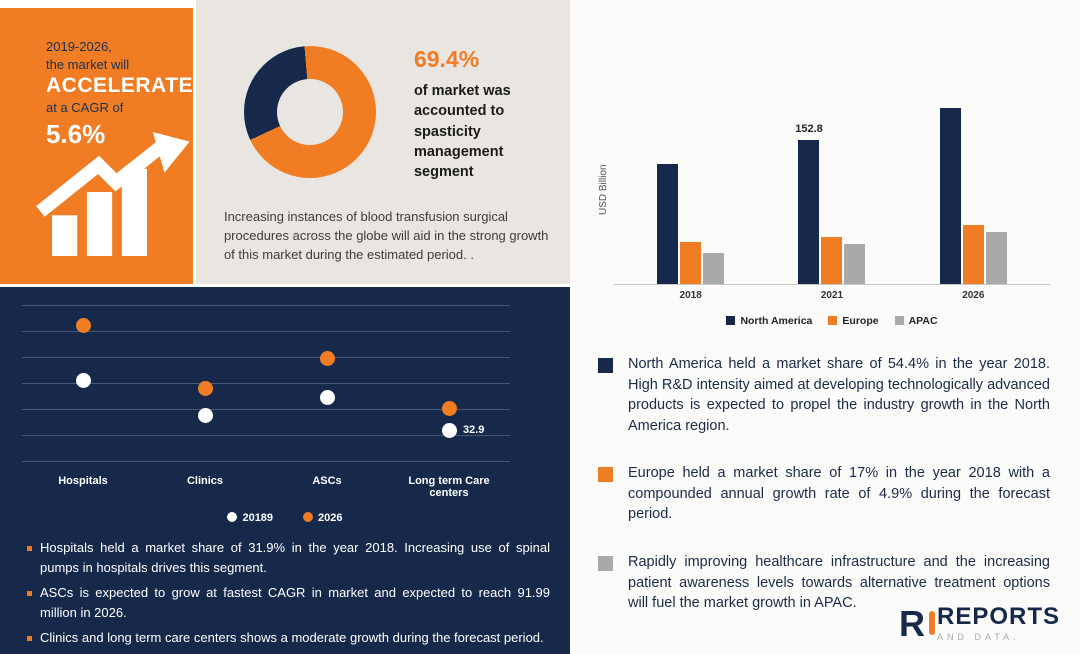  I want to click on legend-square-apac-icon, so click(899, 320).